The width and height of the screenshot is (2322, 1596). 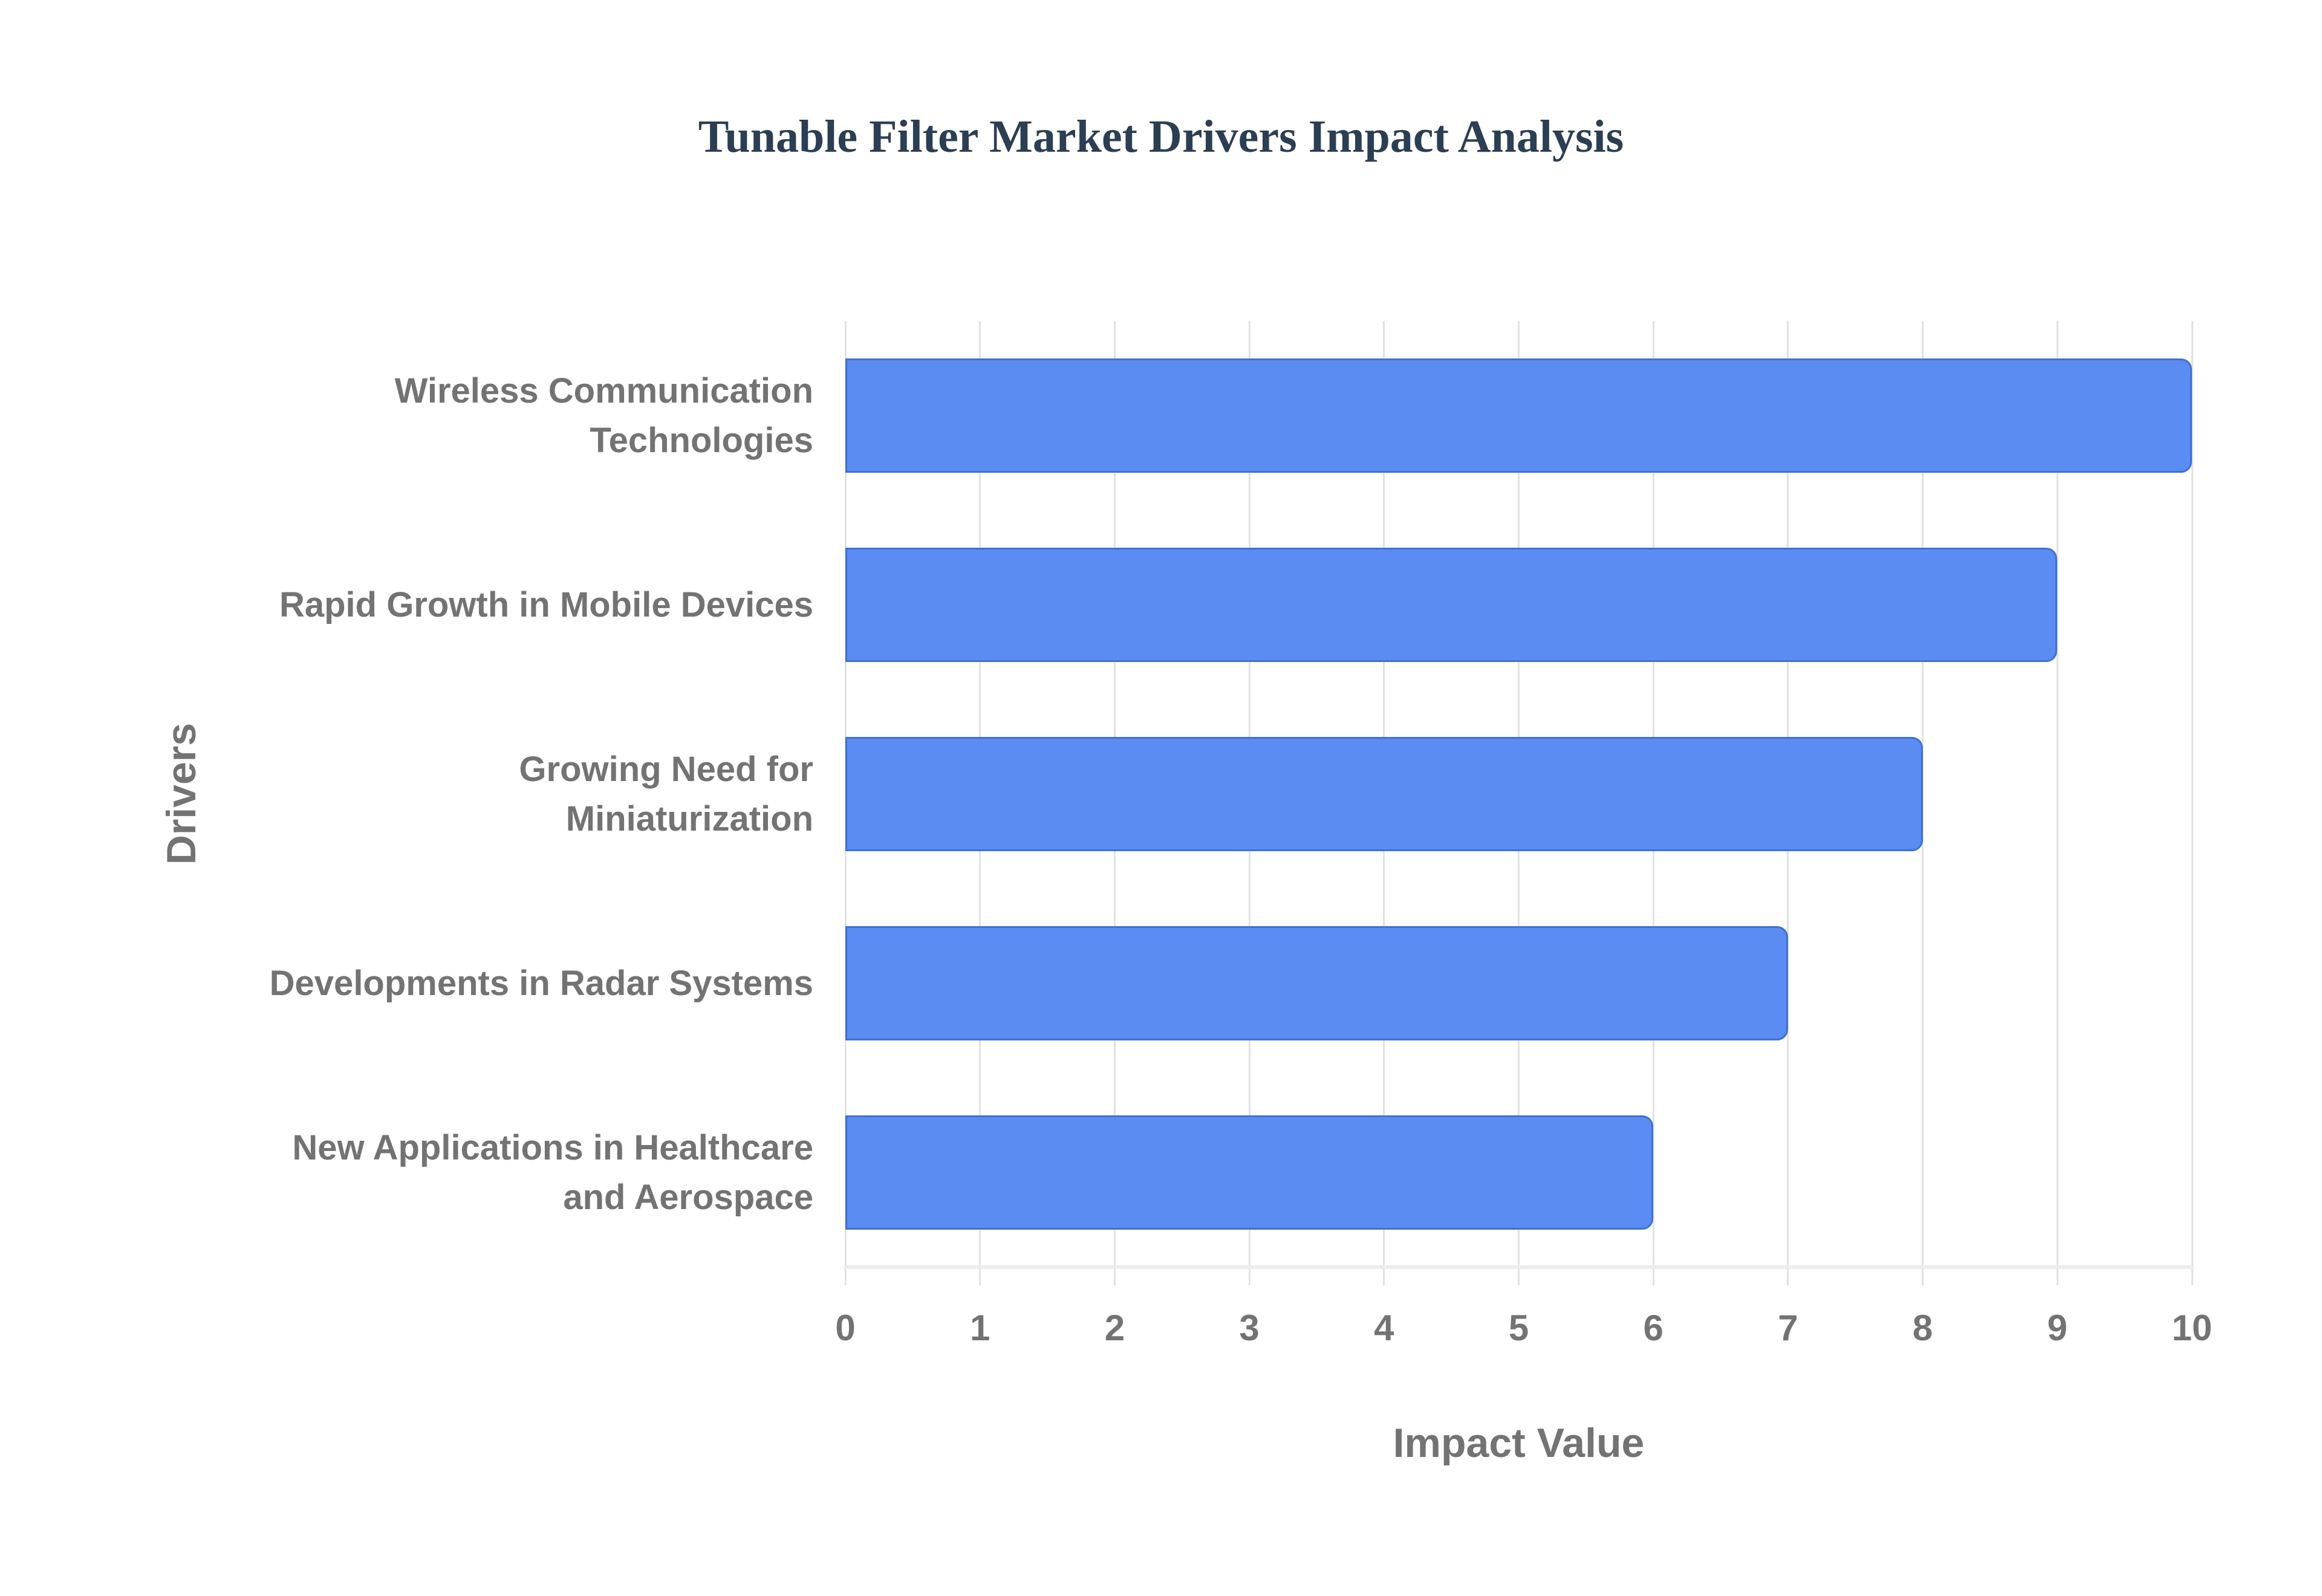 What do you see at coordinates (1518, 1328) in the screenshot?
I see `x-axis-tick-label: 5` at bounding box center [1518, 1328].